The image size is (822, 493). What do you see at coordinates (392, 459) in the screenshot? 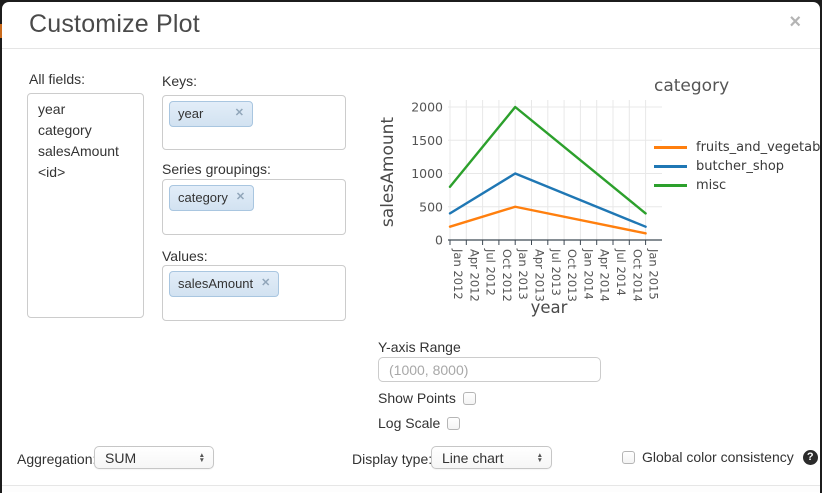
I see `display-type-label: Display type:` at bounding box center [392, 459].